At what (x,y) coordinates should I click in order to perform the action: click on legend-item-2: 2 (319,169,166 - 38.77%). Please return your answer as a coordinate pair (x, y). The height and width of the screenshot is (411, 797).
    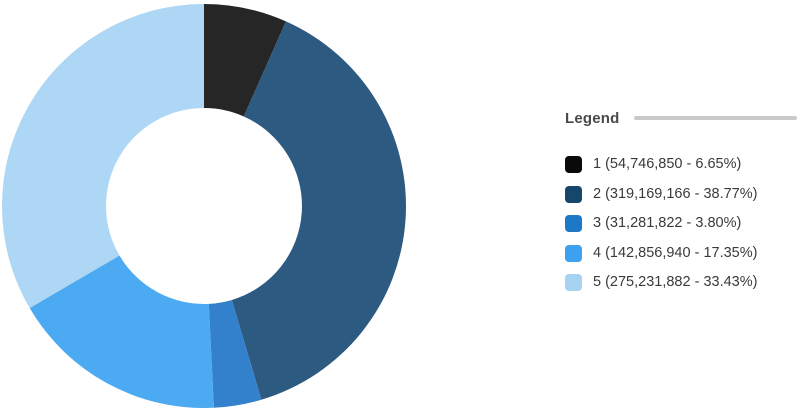
    Looking at the image, I should click on (681, 194).